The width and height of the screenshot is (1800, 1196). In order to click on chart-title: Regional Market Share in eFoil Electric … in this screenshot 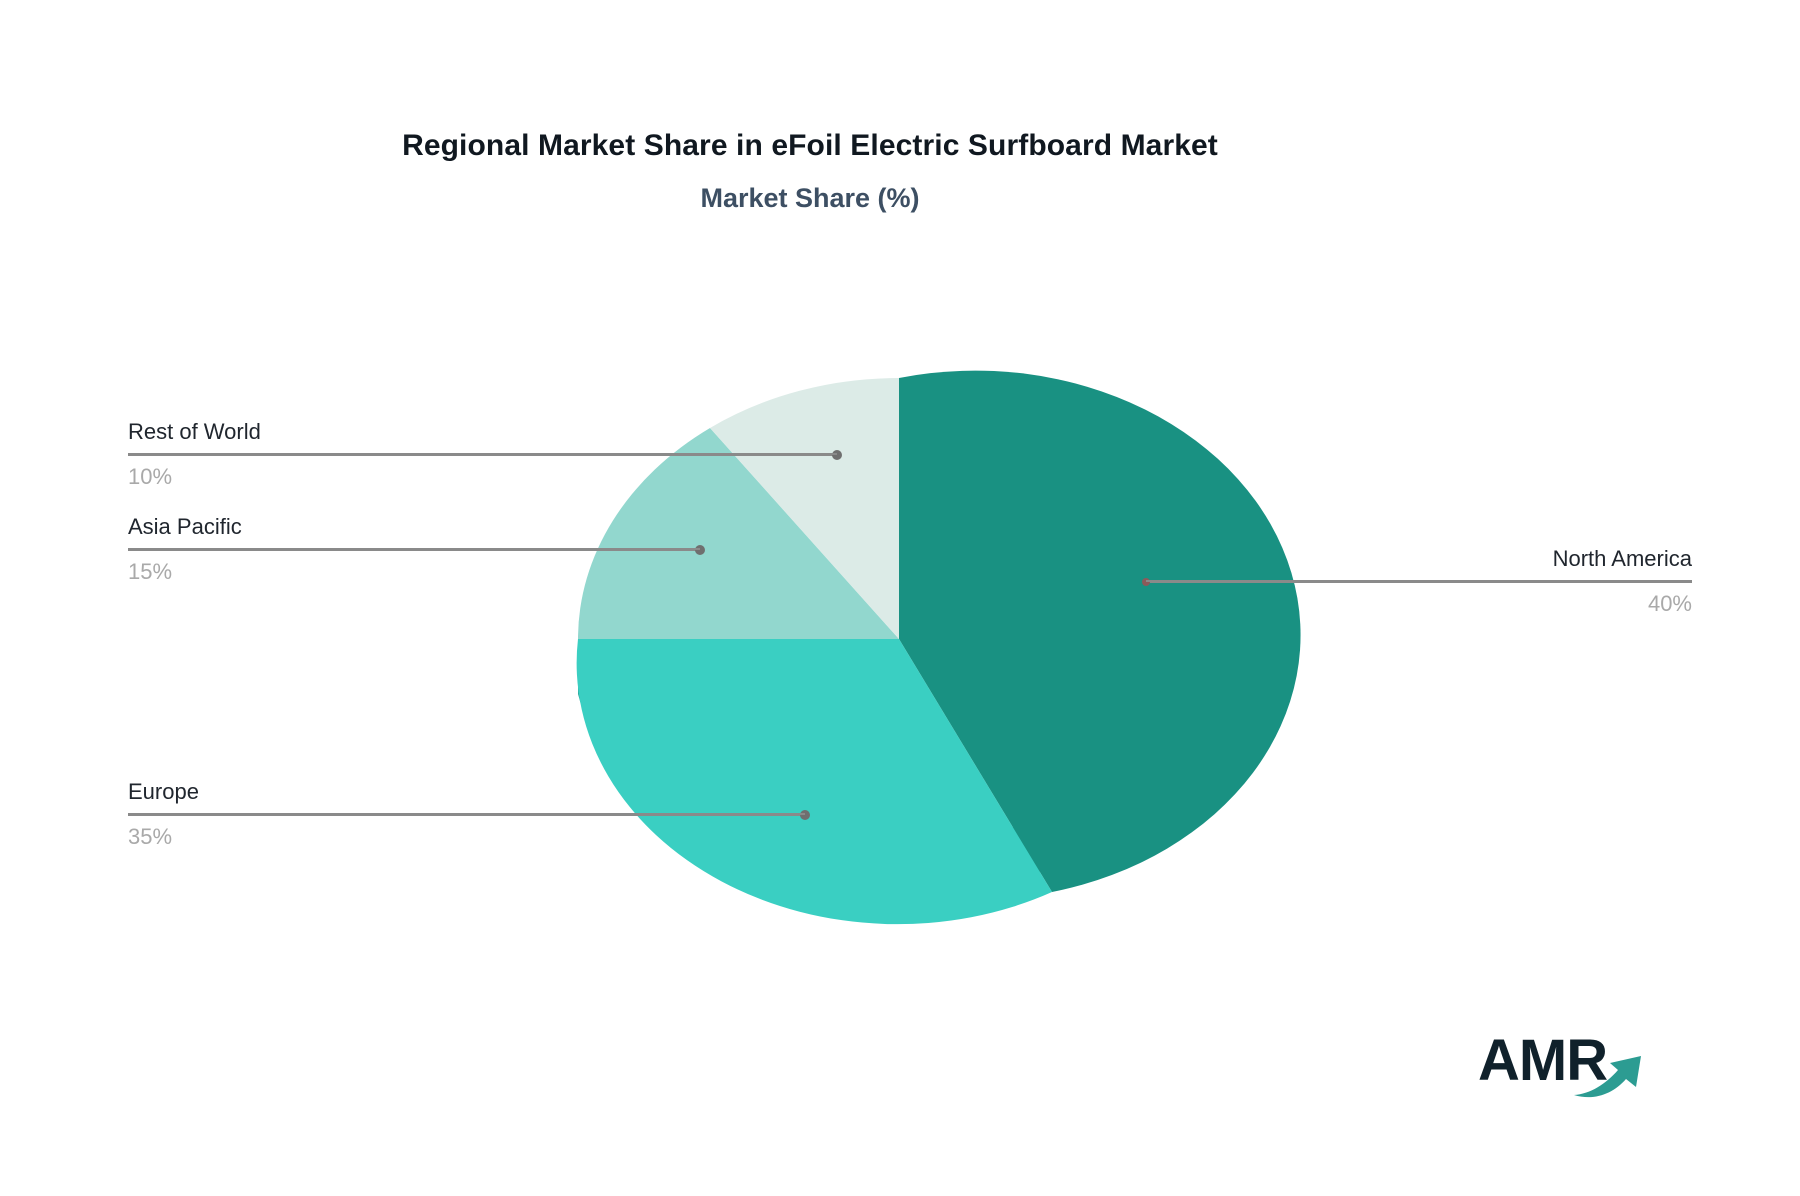, I will do `click(810, 145)`.